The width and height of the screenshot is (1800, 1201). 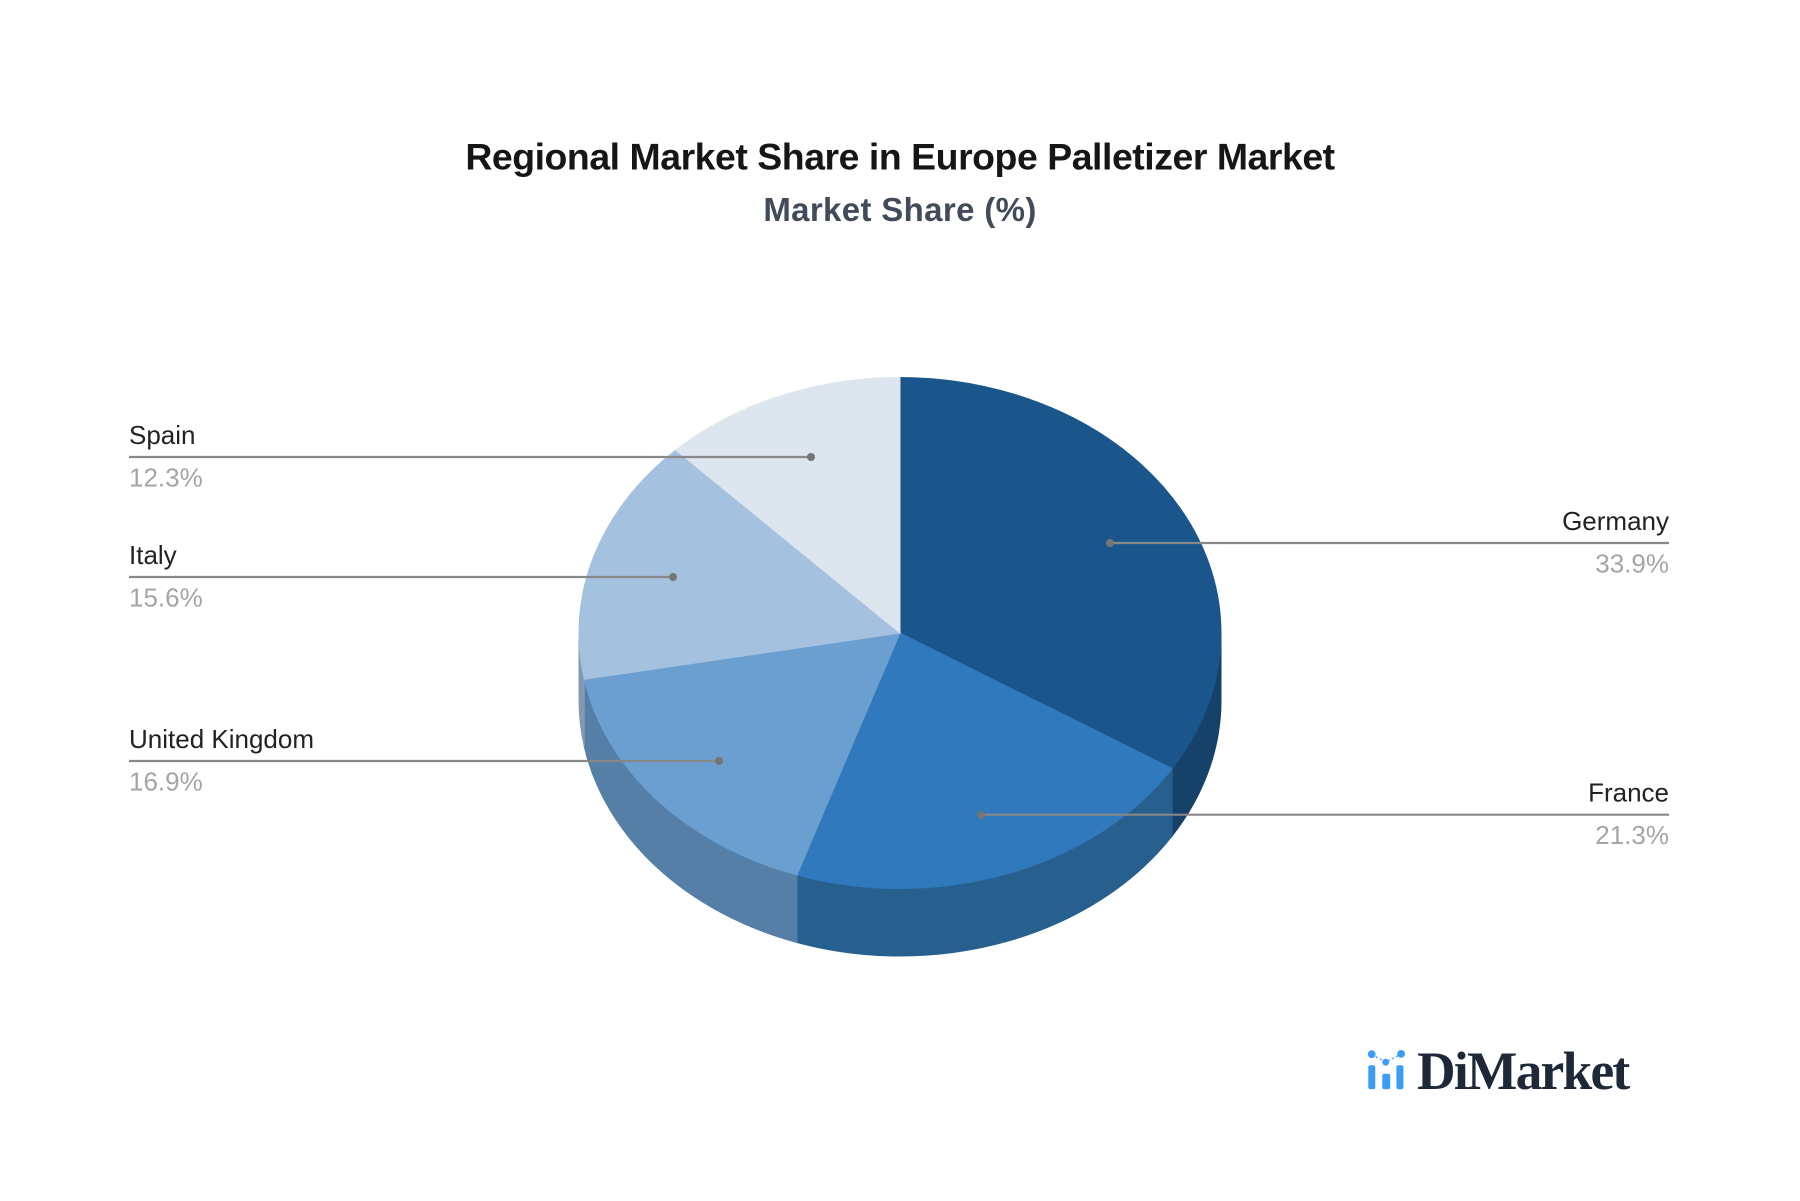 I want to click on svg-text: Market Share (%), so click(x=899, y=209).